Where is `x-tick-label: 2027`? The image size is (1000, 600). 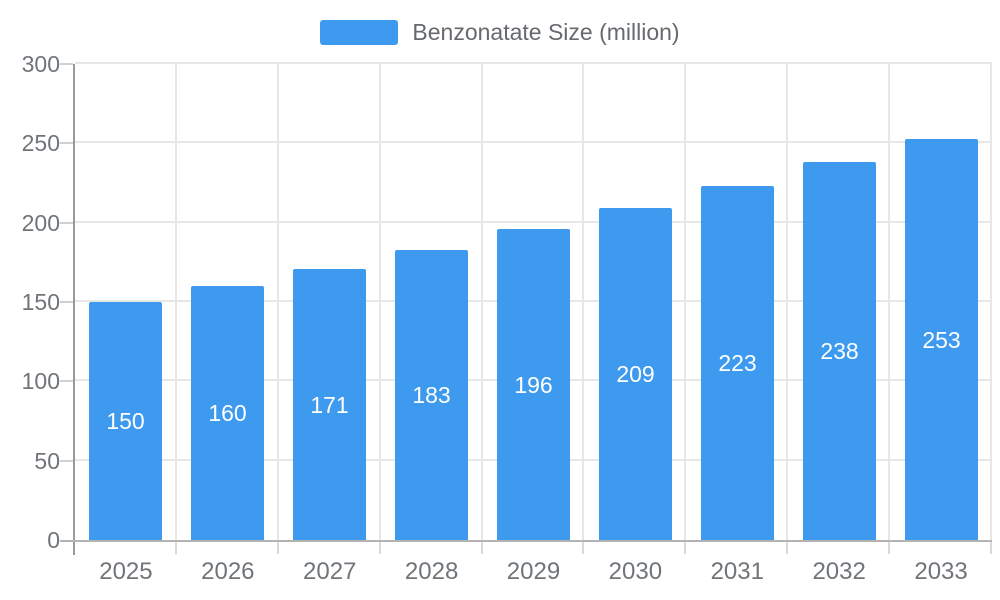 x-tick-label: 2027 is located at coordinates (330, 571).